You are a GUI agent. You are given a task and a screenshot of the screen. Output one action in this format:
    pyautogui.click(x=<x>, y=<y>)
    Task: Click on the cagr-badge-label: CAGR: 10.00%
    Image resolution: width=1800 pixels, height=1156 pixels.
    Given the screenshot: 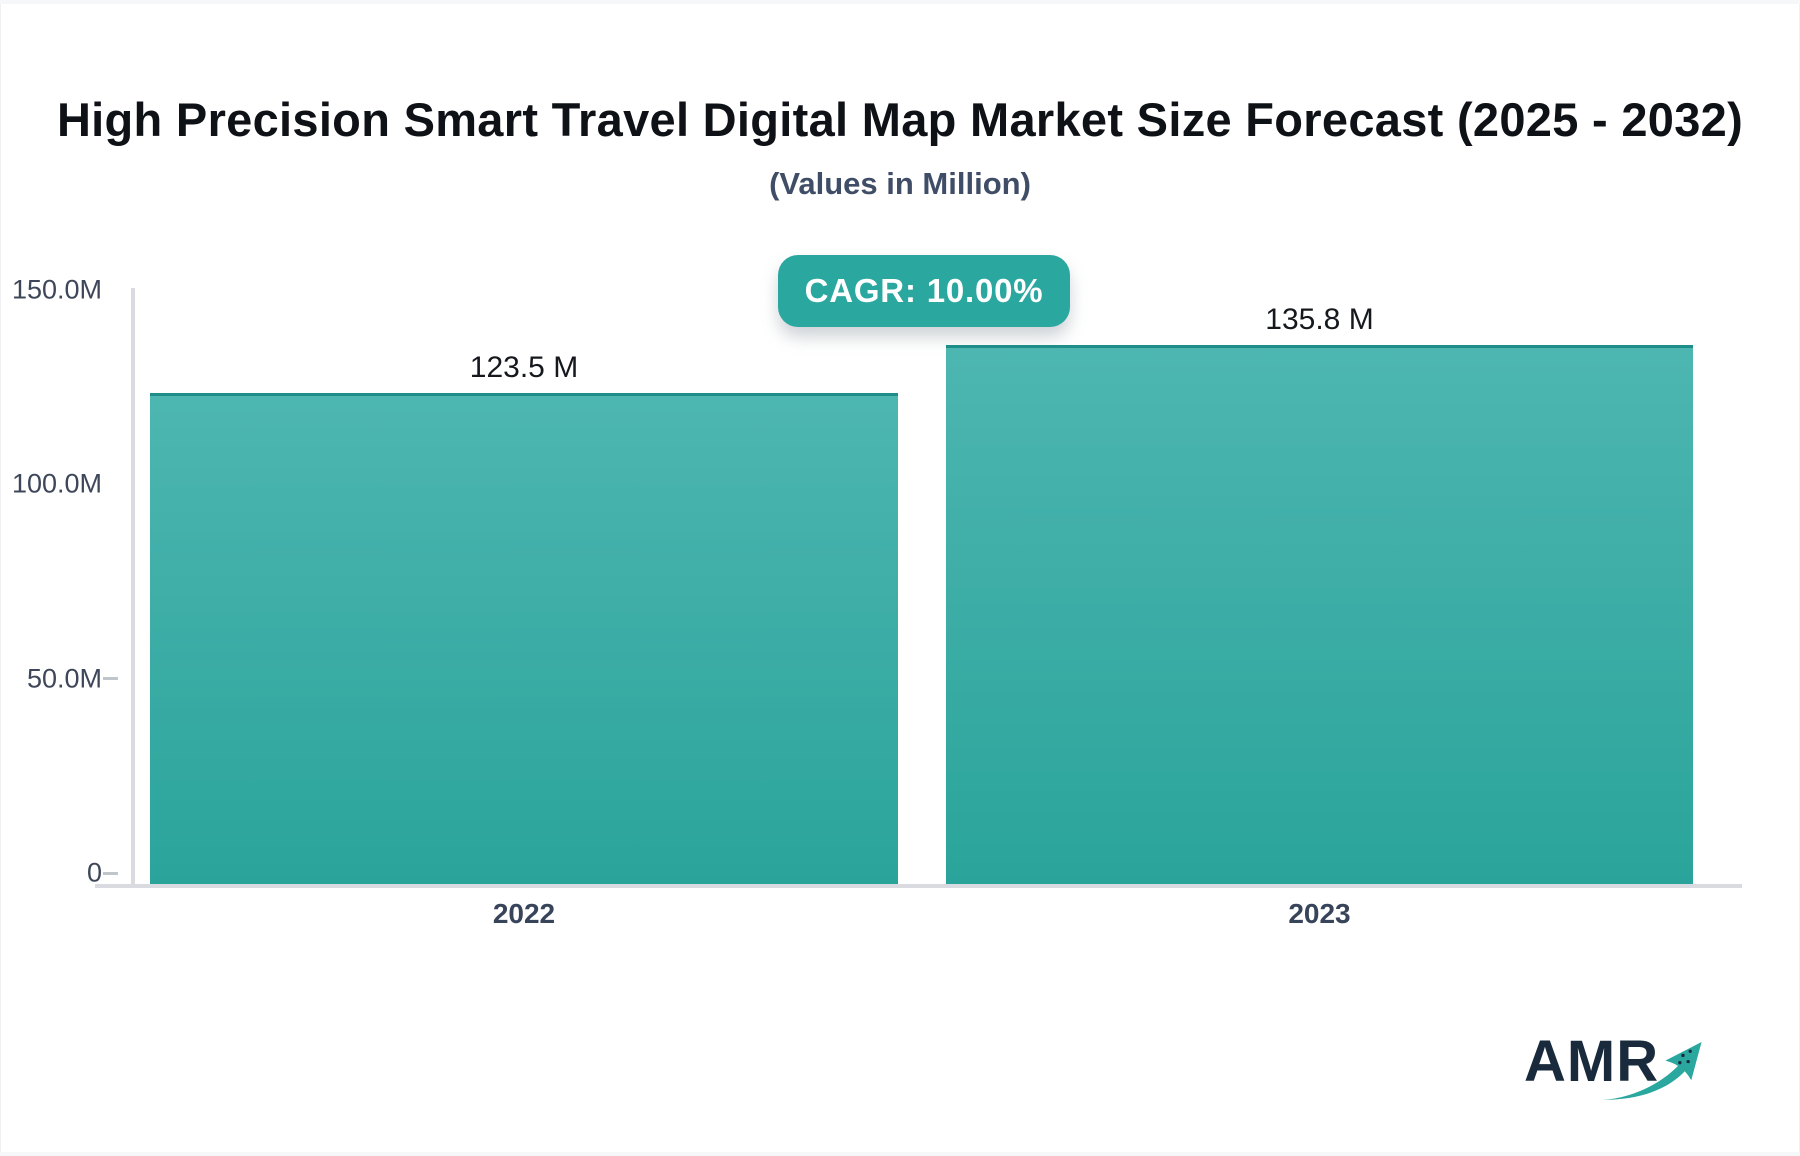 What is the action you would take?
    pyautogui.click(x=924, y=290)
    